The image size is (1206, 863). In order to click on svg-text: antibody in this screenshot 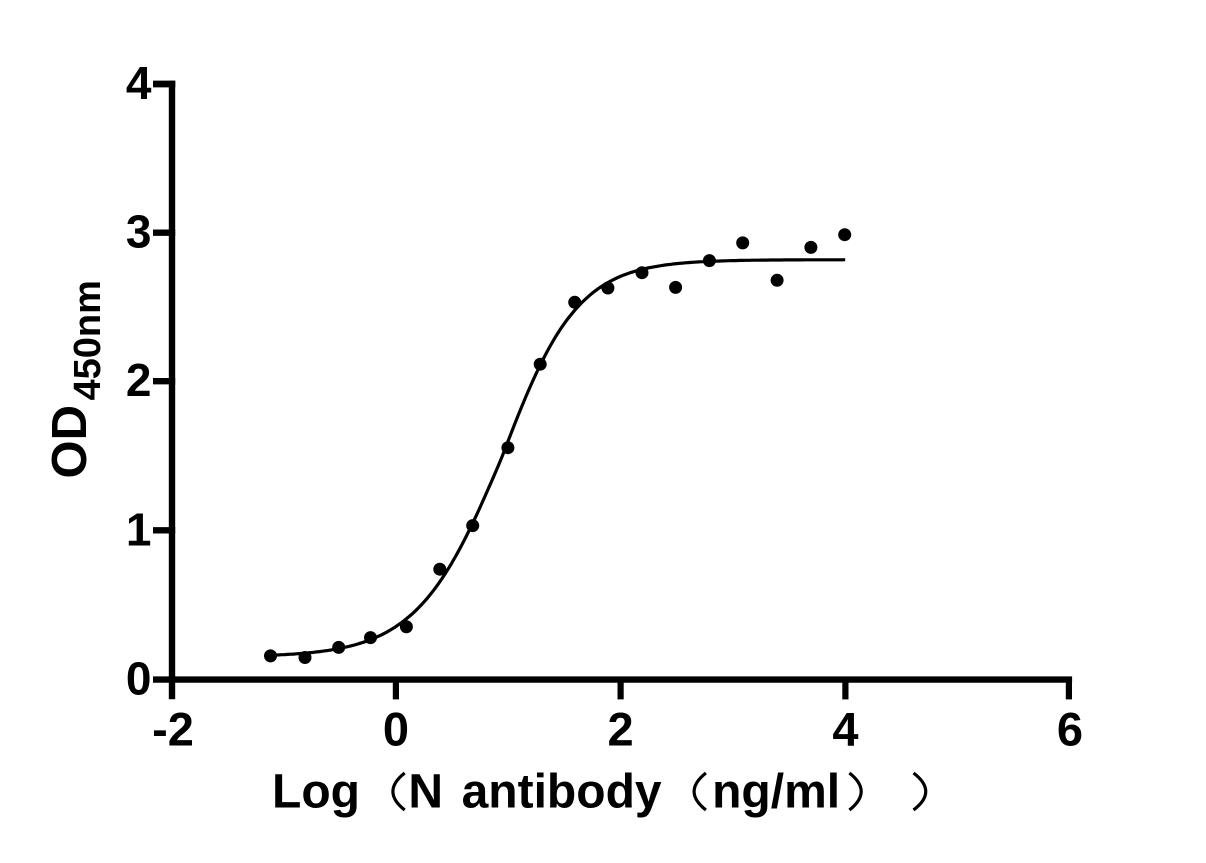, I will do `click(562, 791)`.